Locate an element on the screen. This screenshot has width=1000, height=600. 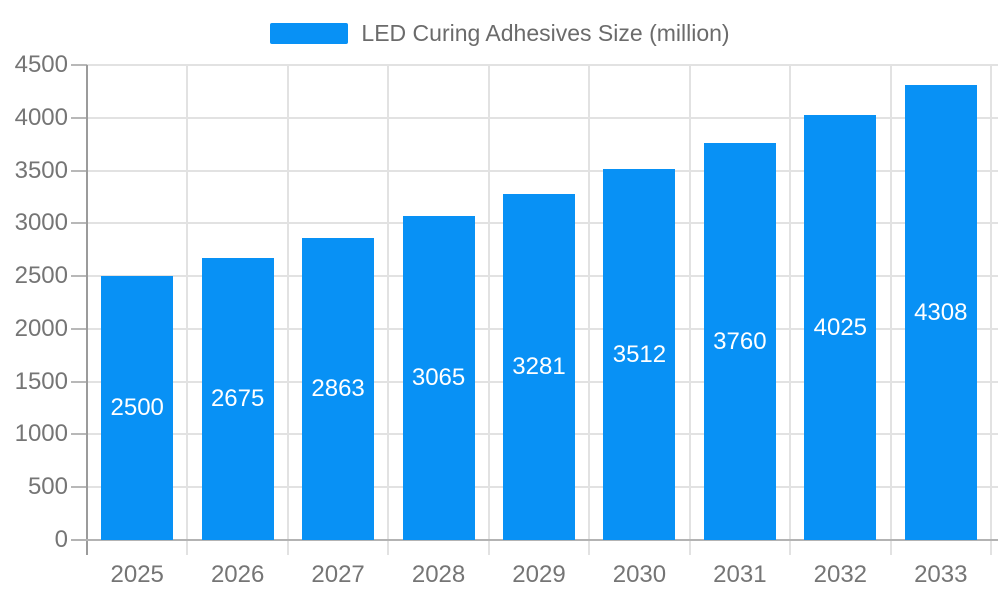
x-axis-label: 2029 is located at coordinates (539, 574).